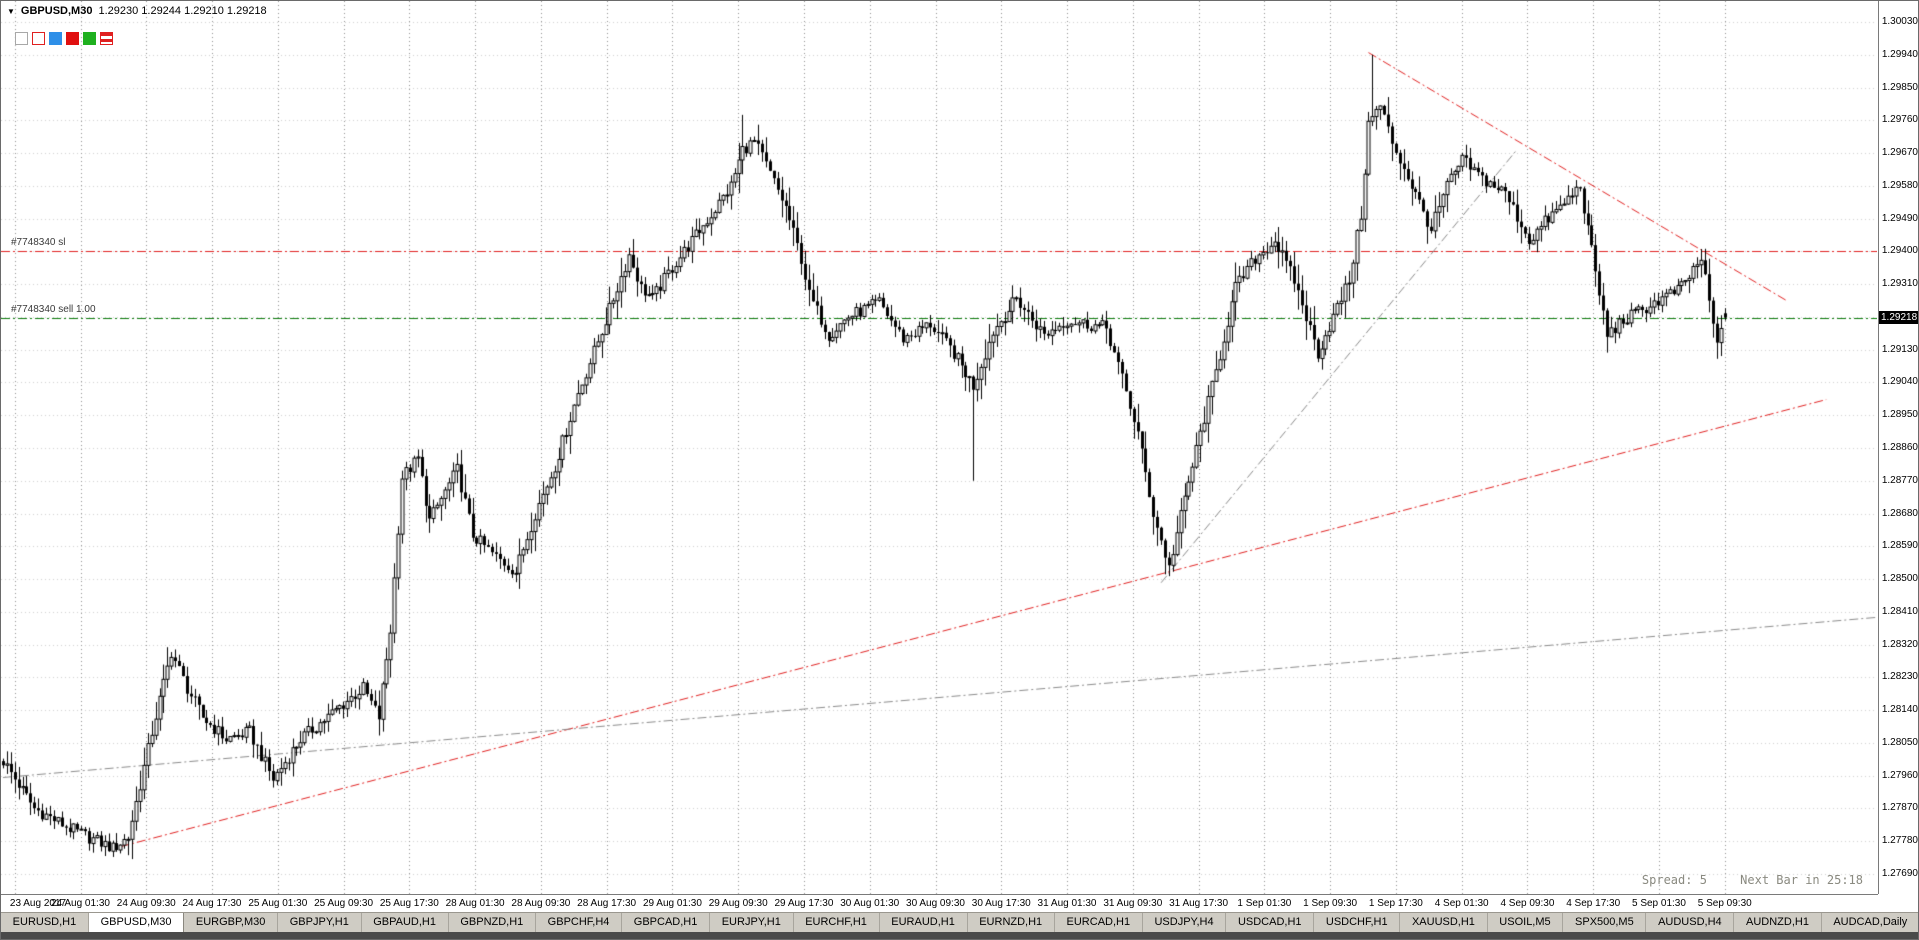 The width and height of the screenshot is (1919, 940). I want to click on price-axis-label: 1.29490, so click(1899, 218).